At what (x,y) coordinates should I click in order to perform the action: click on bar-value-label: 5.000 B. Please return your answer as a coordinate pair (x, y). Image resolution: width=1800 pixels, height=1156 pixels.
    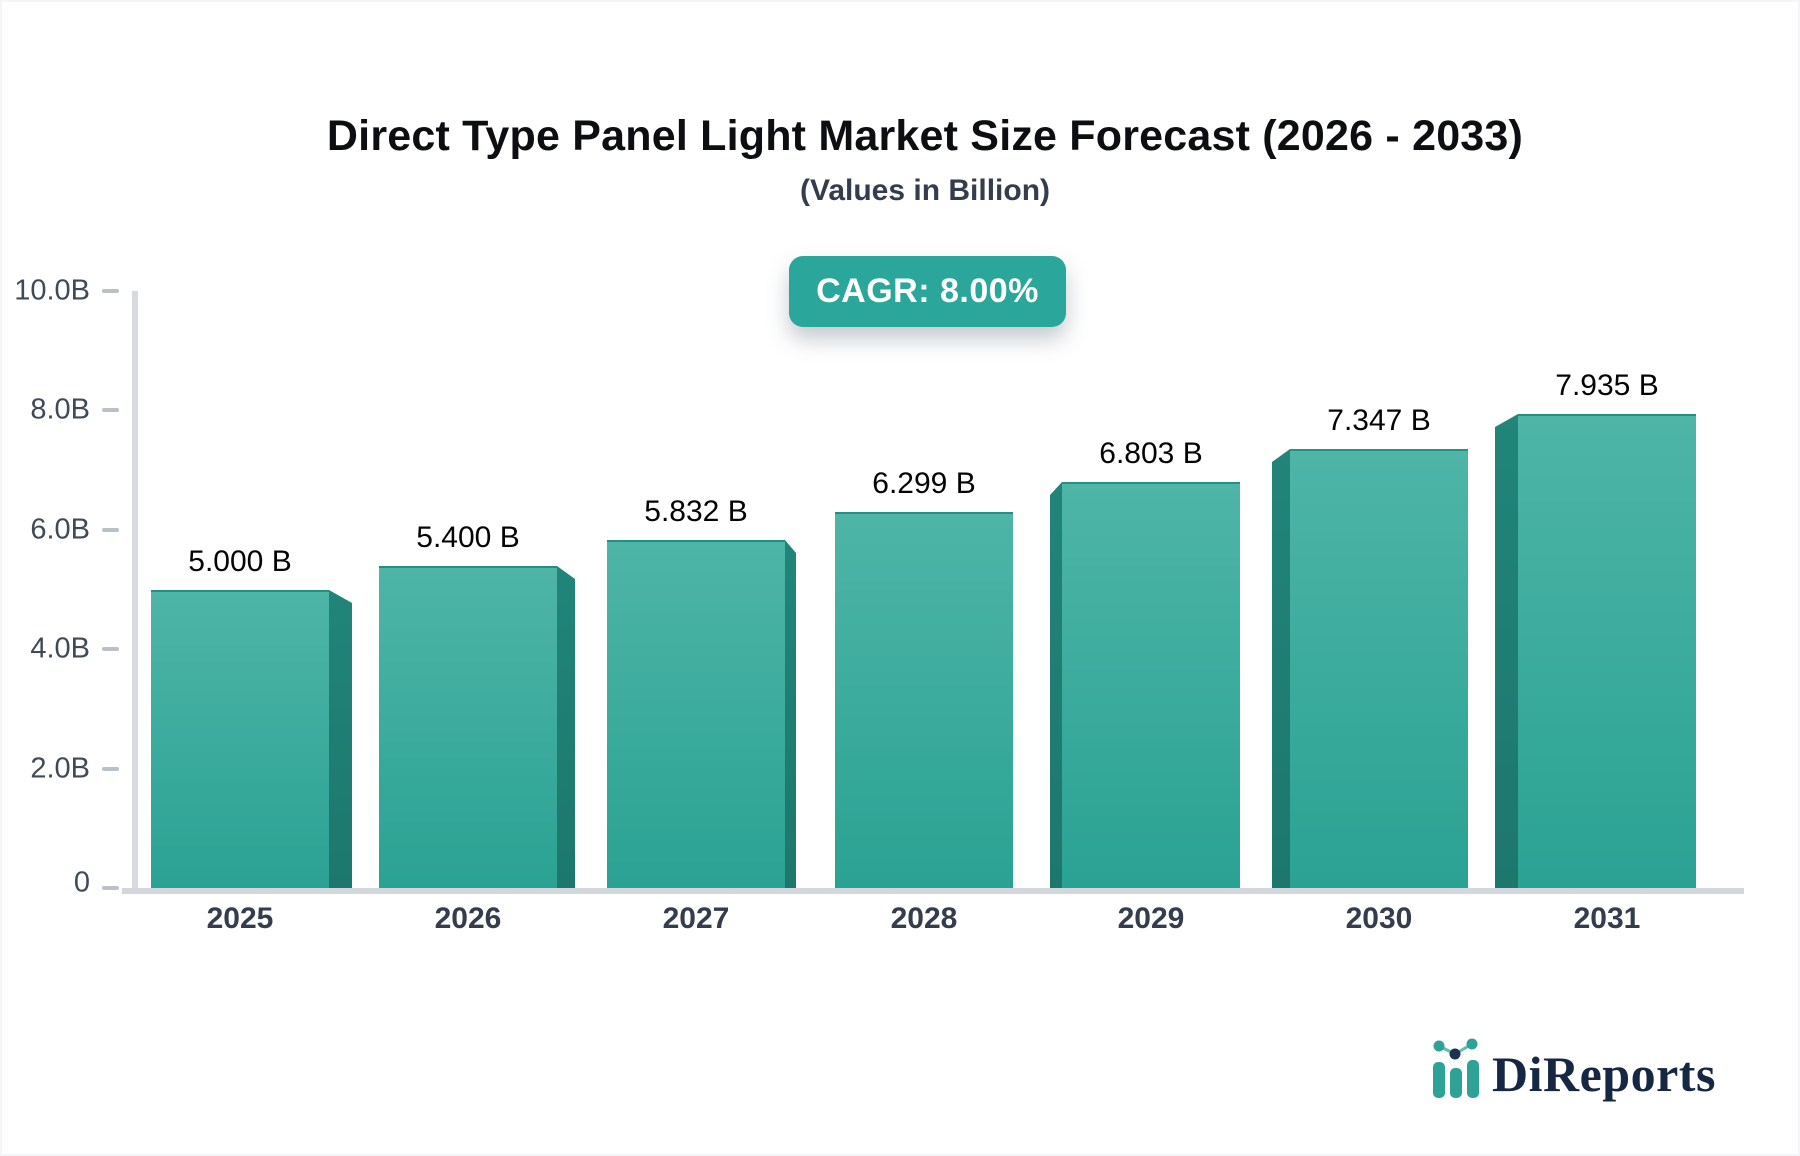
    Looking at the image, I should click on (240, 561).